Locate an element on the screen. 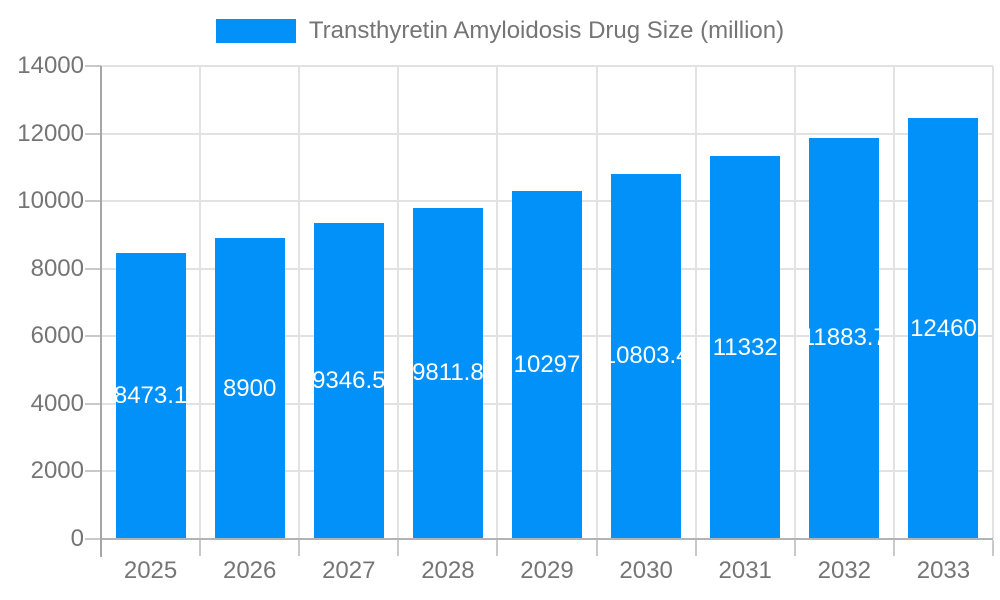 The width and height of the screenshot is (1000, 600). y-tick-label: 0 is located at coordinates (77, 538).